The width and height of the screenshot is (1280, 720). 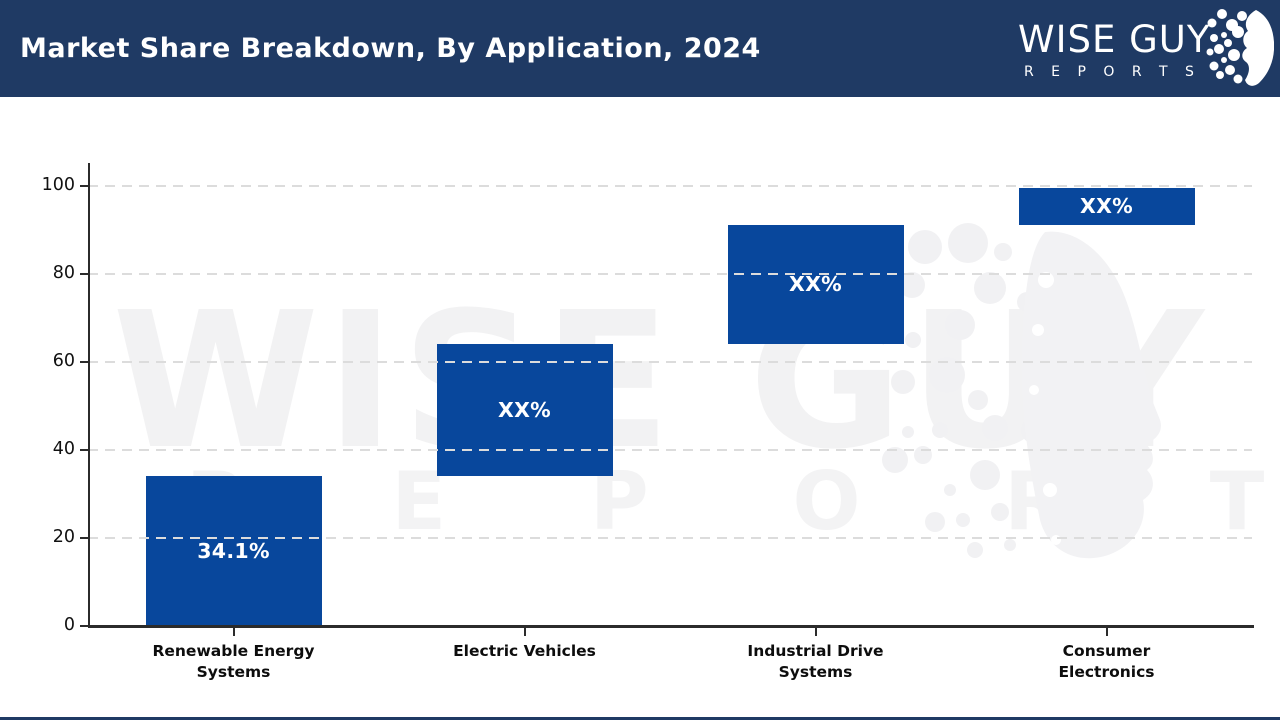 I want to click on x-category-label: Electric Vehicles, so click(x=525, y=651).